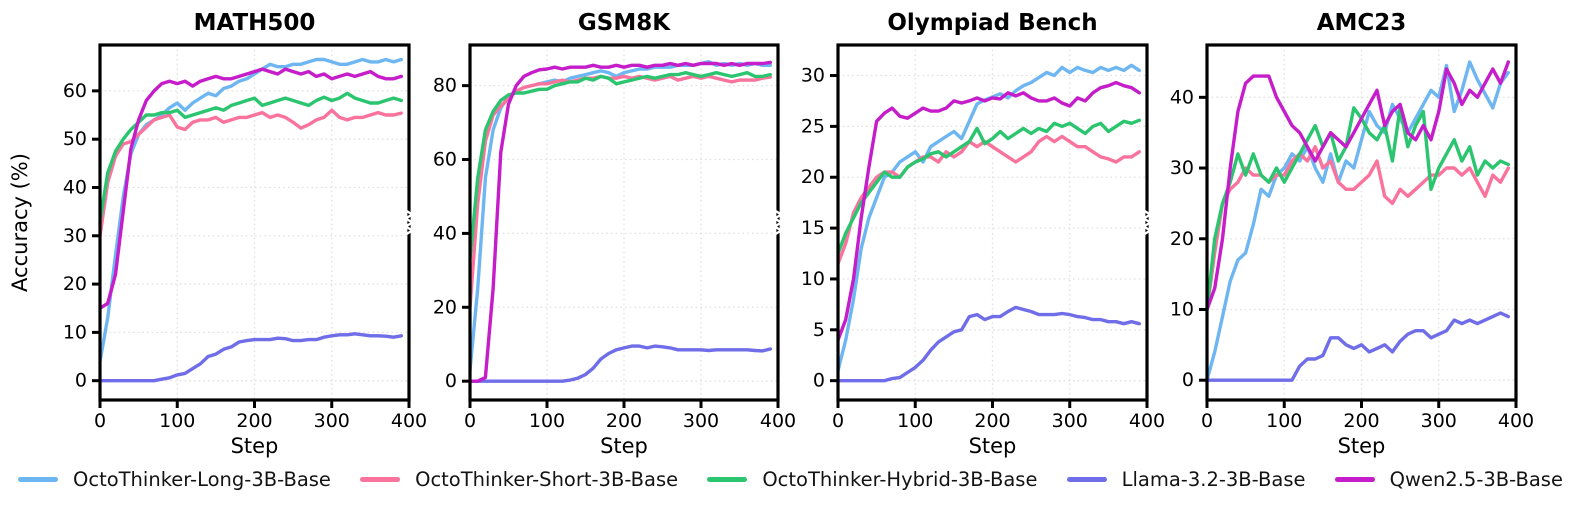 This screenshot has width=1577, height=508. What do you see at coordinates (20, 222) in the screenshot?
I see `y-axis-label: Accuracy (%)` at bounding box center [20, 222].